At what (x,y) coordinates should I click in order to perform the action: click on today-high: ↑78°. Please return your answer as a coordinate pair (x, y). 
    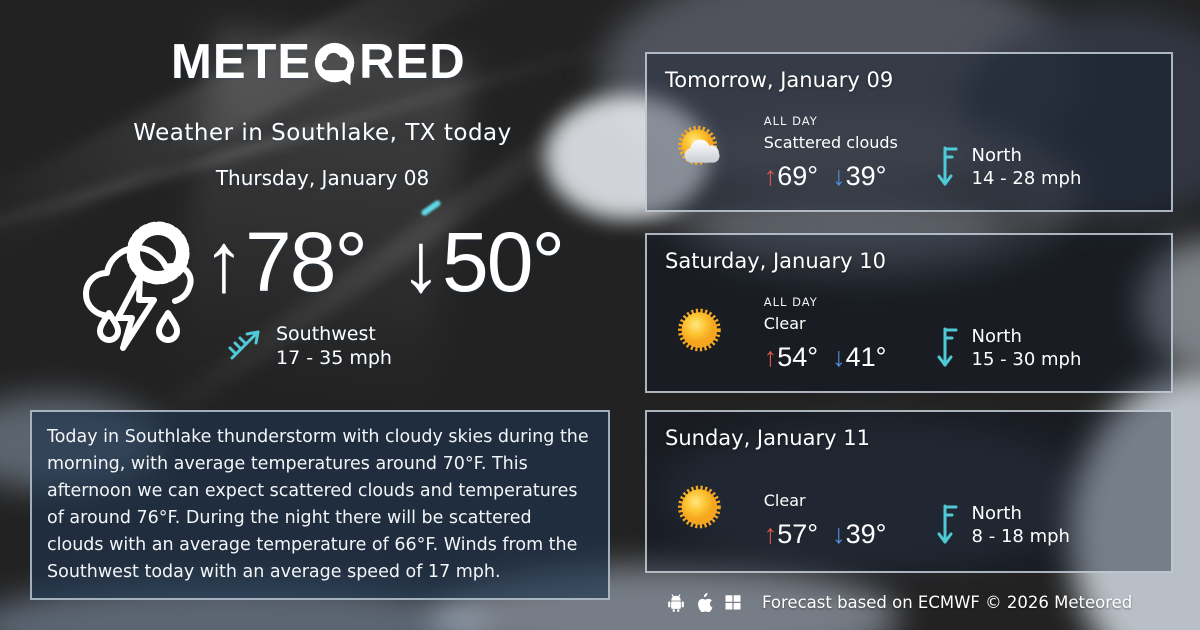
    Looking at the image, I should click on (285, 262).